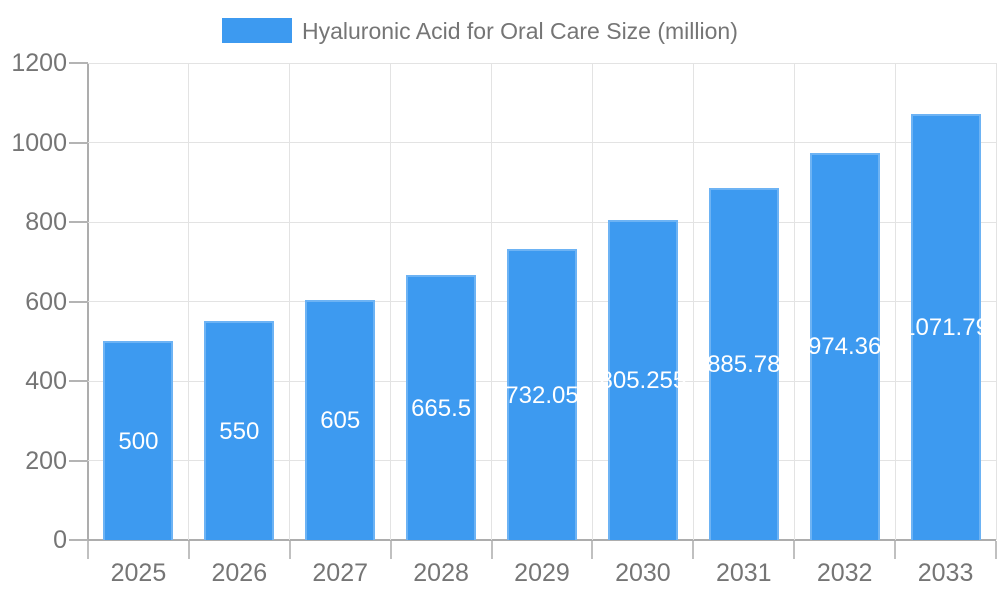  Describe the element at coordinates (46, 381) in the screenshot. I see `y-axis-tick-label: 400` at that location.